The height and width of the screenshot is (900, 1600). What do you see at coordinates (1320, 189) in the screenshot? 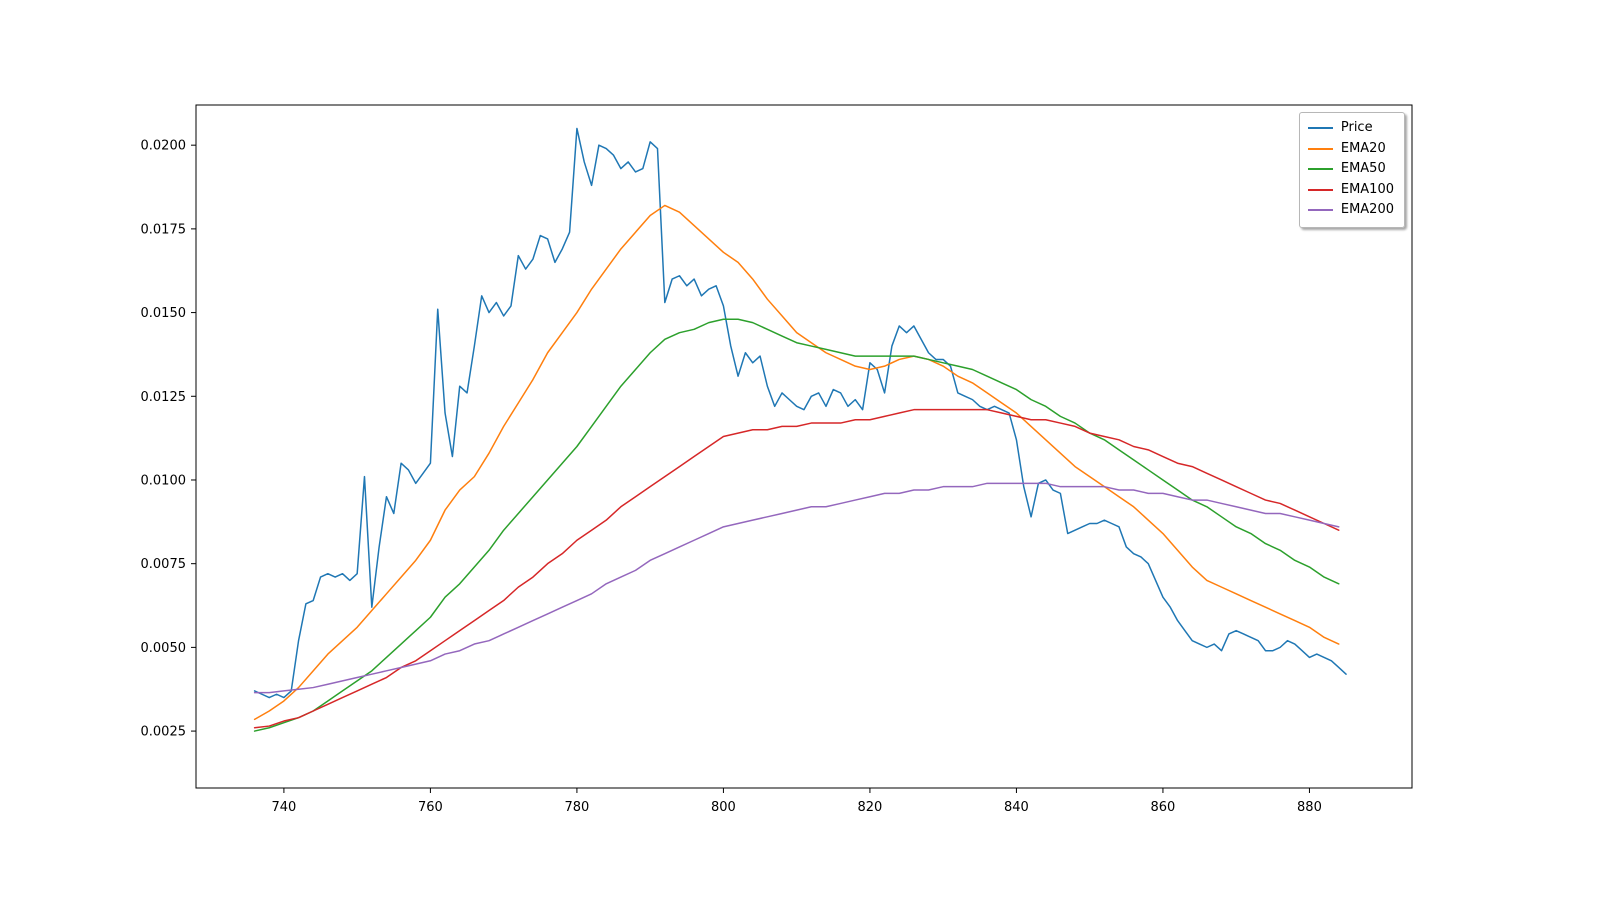
I see `legend-line-ema100` at bounding box center [1320, 189].